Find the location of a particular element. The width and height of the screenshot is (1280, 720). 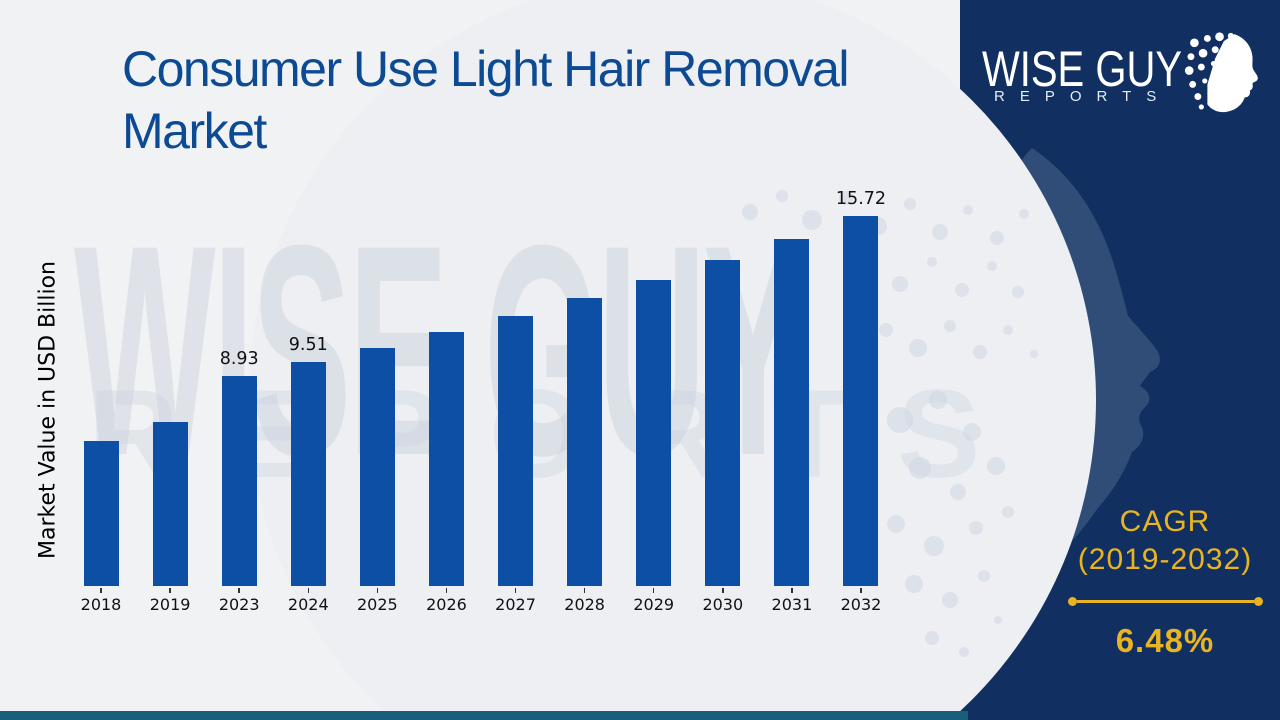

cagr-divider is located at coordinates (1165, 601).